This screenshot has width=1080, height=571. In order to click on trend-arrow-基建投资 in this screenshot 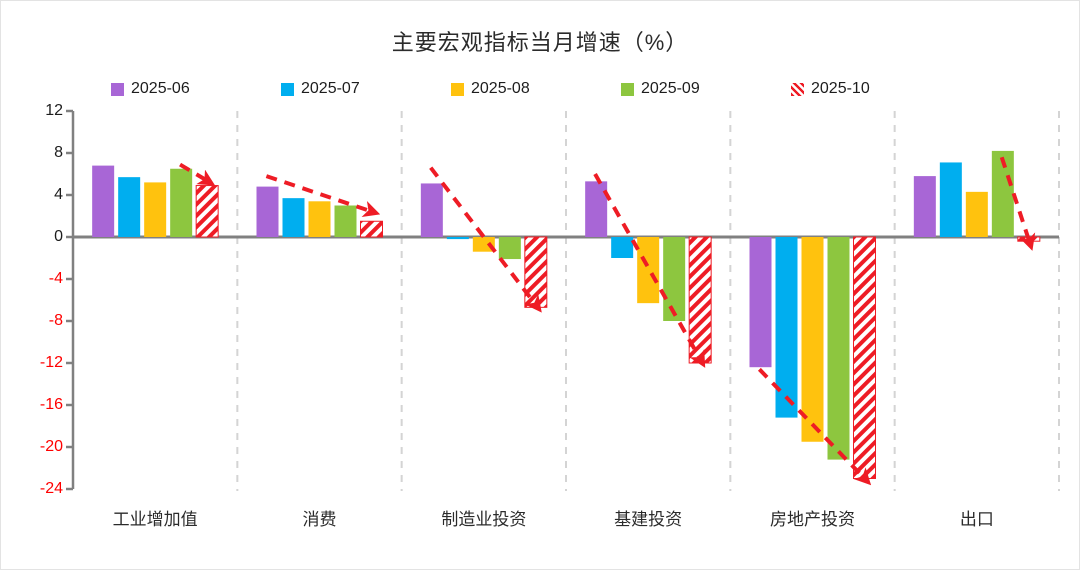, I will do `click(649, 270)`.